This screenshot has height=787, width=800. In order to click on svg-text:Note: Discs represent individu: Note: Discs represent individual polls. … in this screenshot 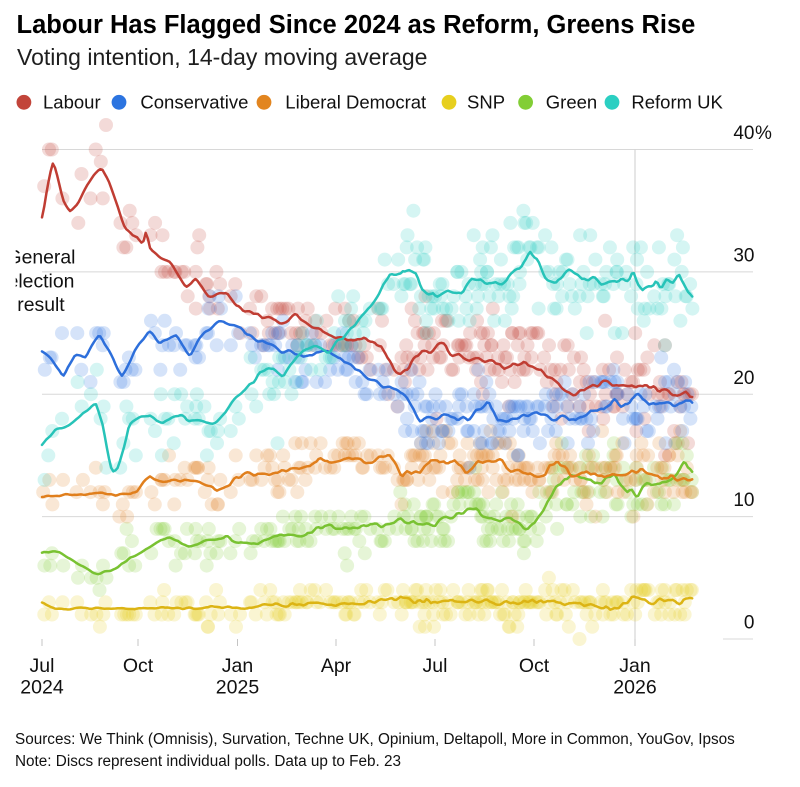, I will do `click(208, 761)`.